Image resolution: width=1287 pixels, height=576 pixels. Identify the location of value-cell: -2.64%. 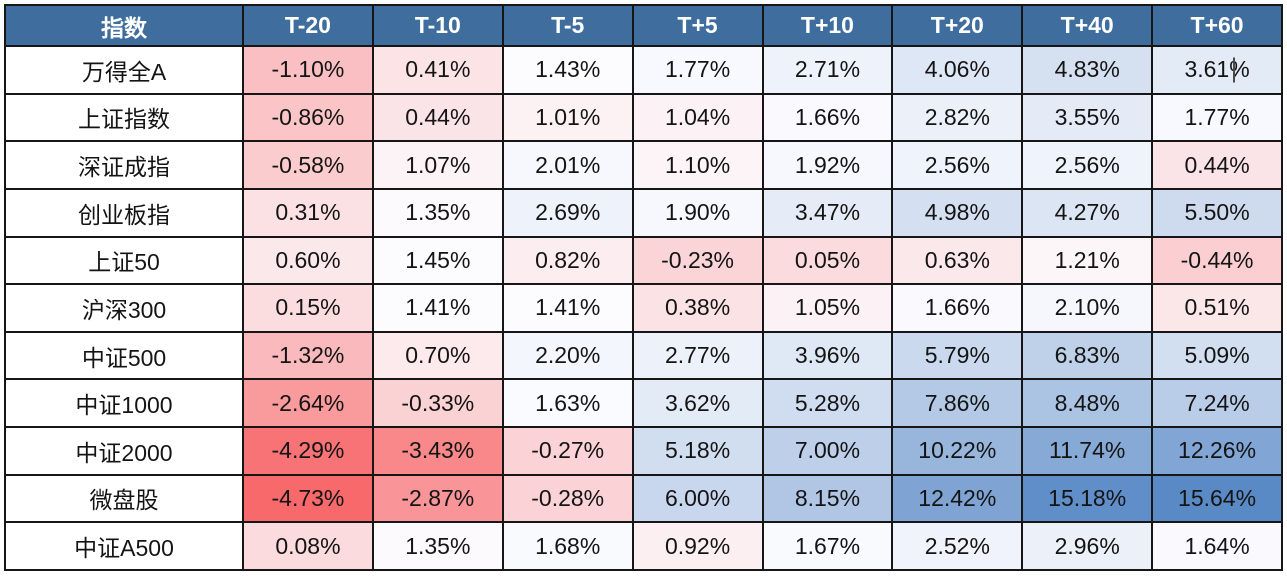
(308, 403).